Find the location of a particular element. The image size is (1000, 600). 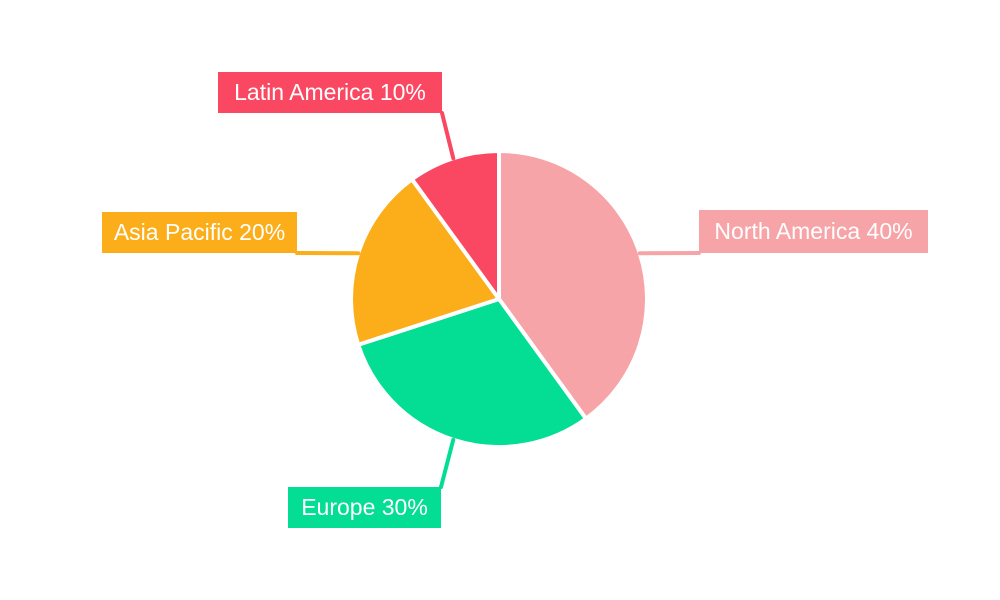

callout-asia-pacific: Asia Pacific 20% is located at coordinates (199, 232).